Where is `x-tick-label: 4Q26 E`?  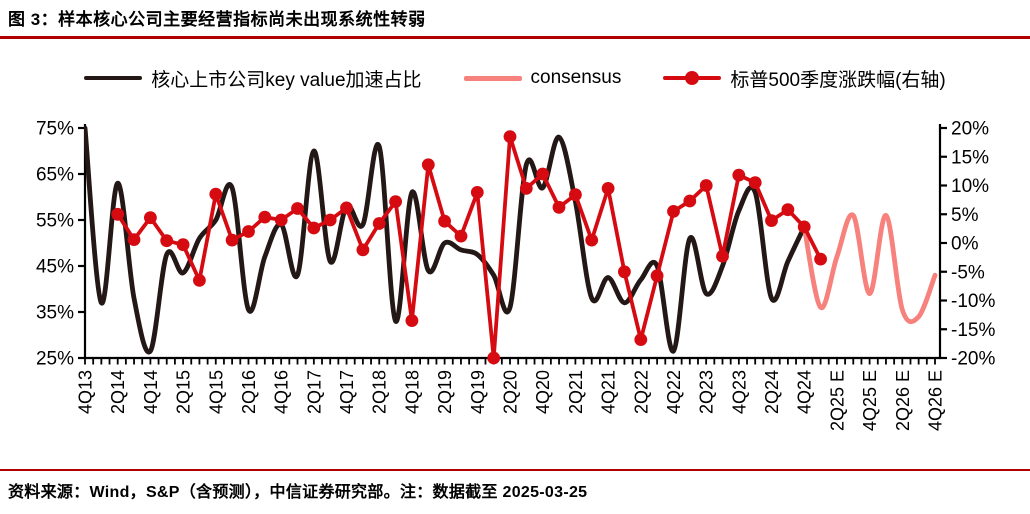
x-tick-label: 4Q26 E is located at coordinates (936, 400).